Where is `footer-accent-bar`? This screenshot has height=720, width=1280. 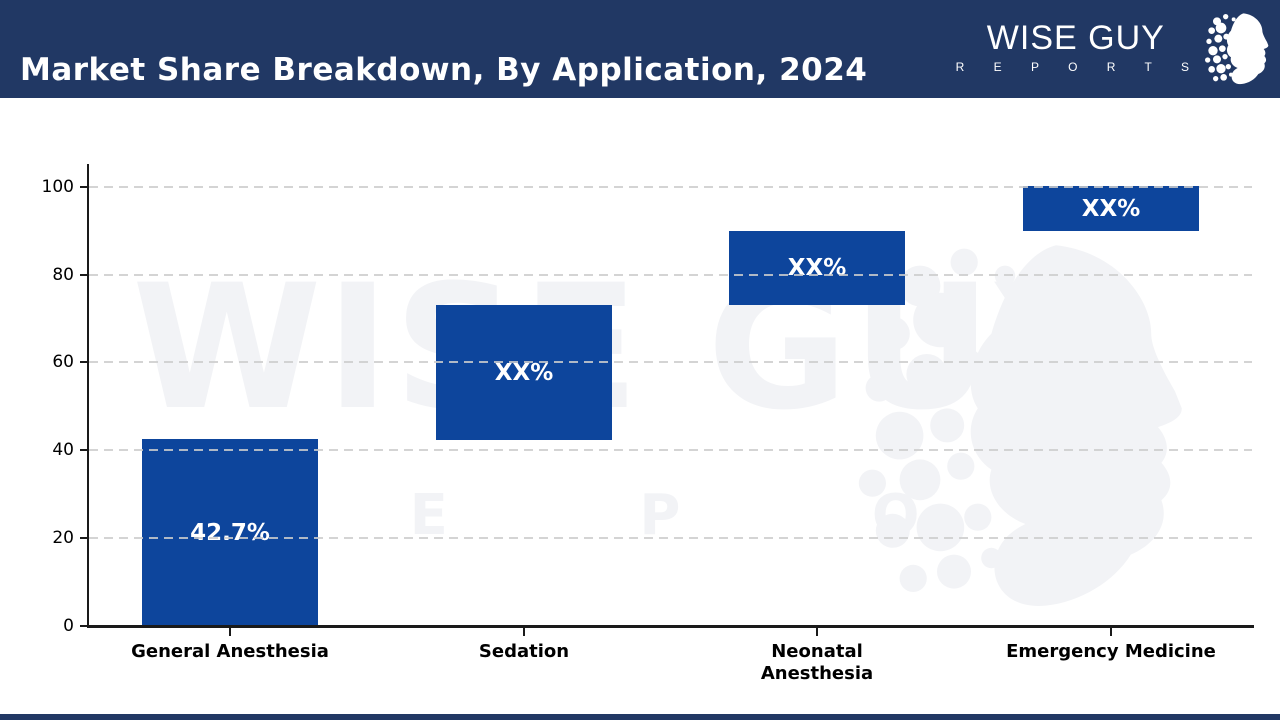 footer-accent-bar is located at coordinates (640, 717).